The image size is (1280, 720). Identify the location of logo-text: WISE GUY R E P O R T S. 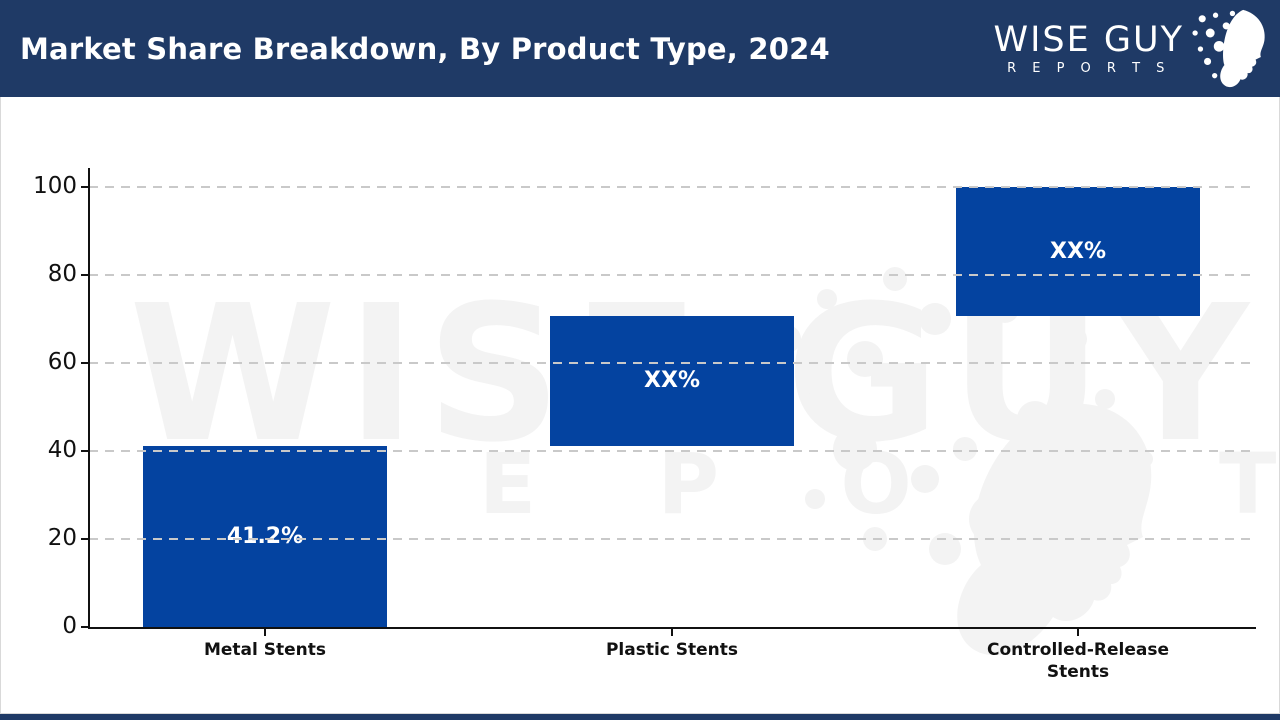
(1088, 49).